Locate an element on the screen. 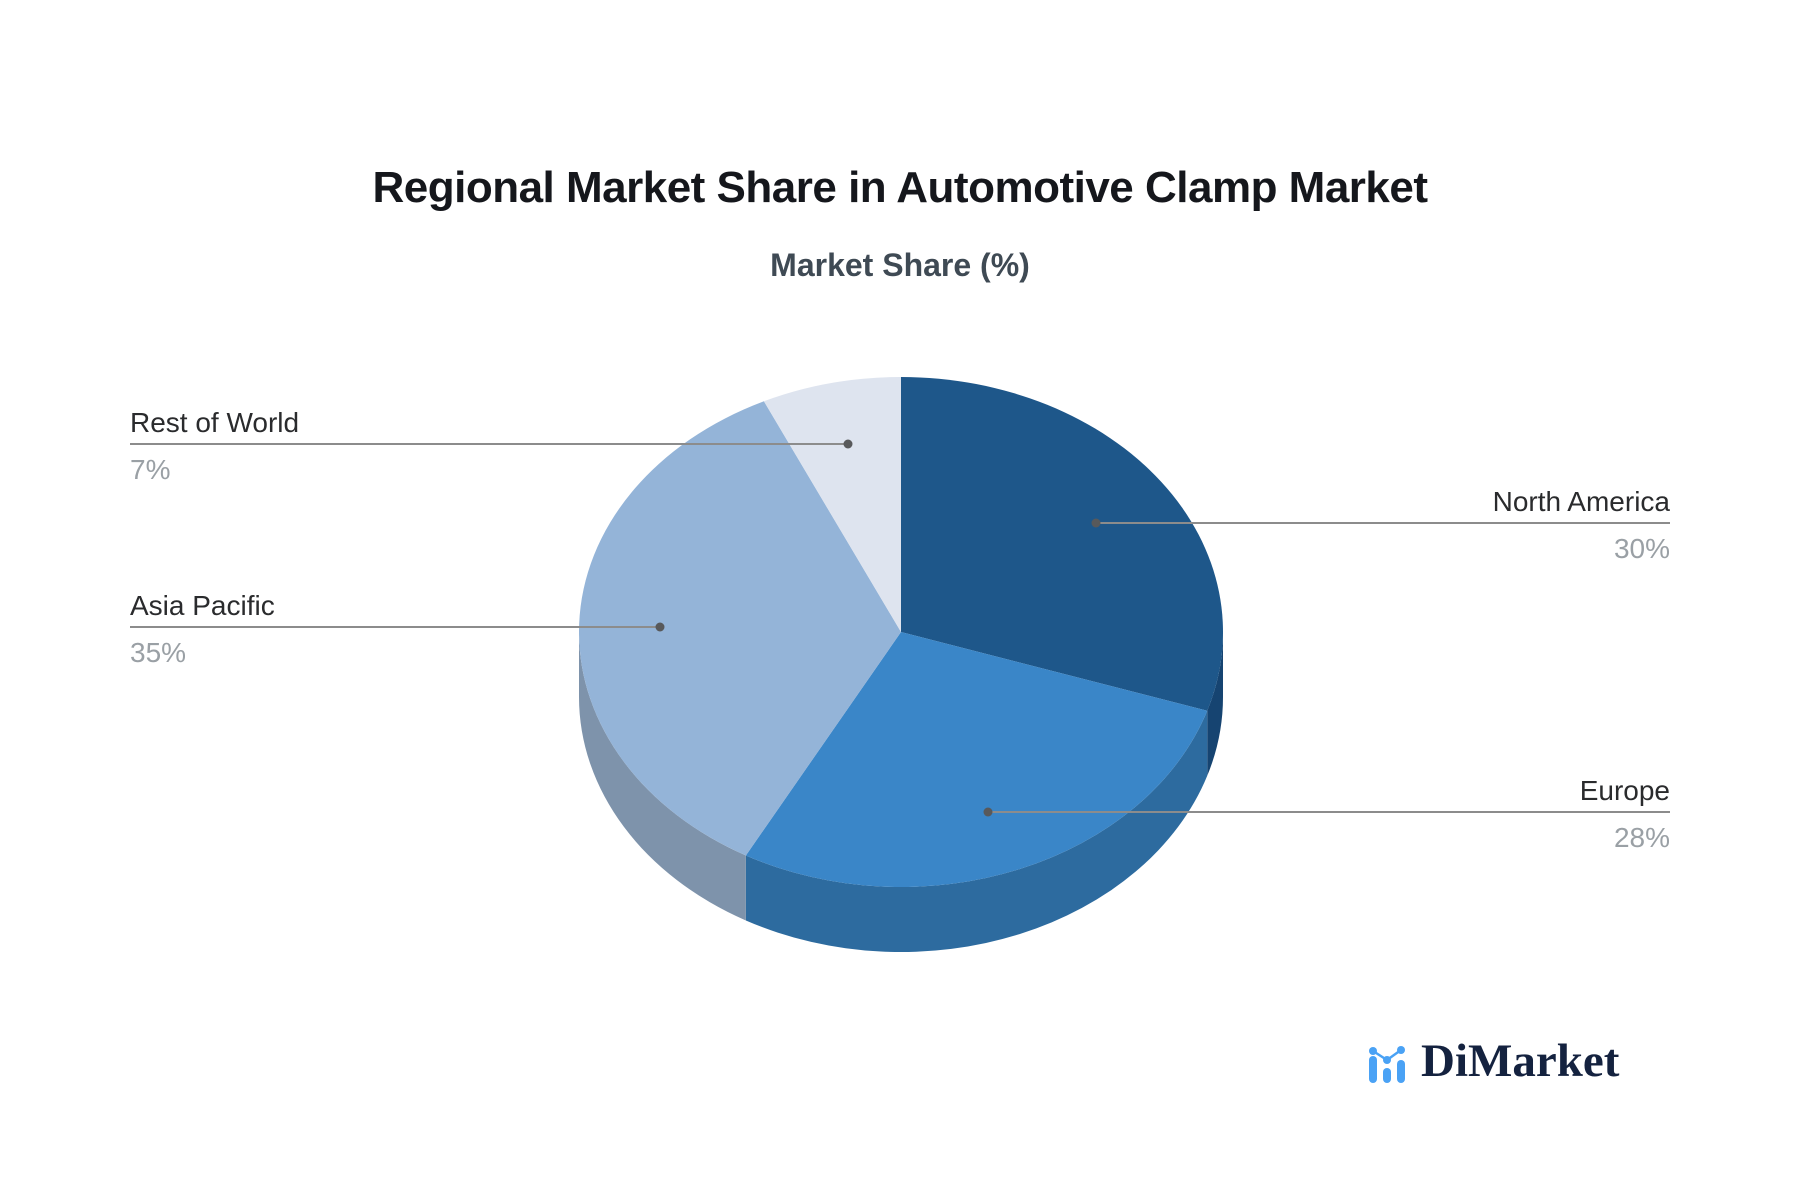  pie-slice-side-asia-pacific is located at coordinates (662, 776).